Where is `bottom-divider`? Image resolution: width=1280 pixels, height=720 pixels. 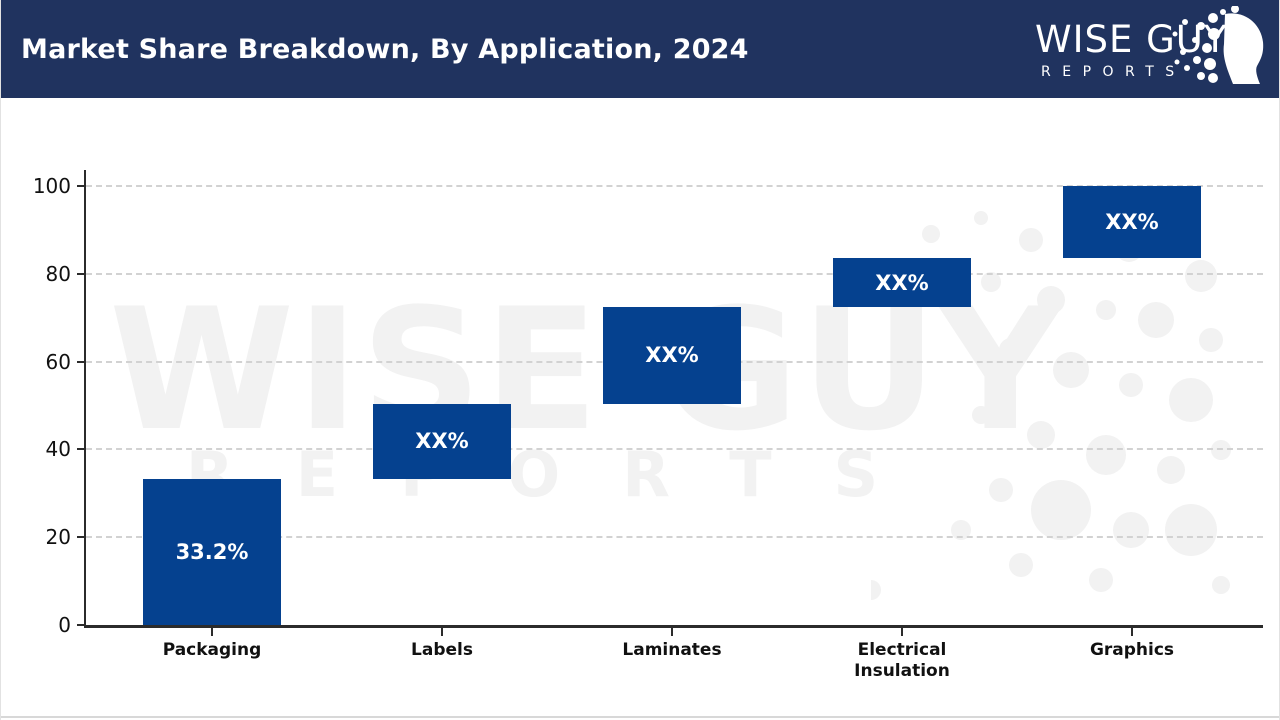
bottom-divider is located at coordinates (640, 717).